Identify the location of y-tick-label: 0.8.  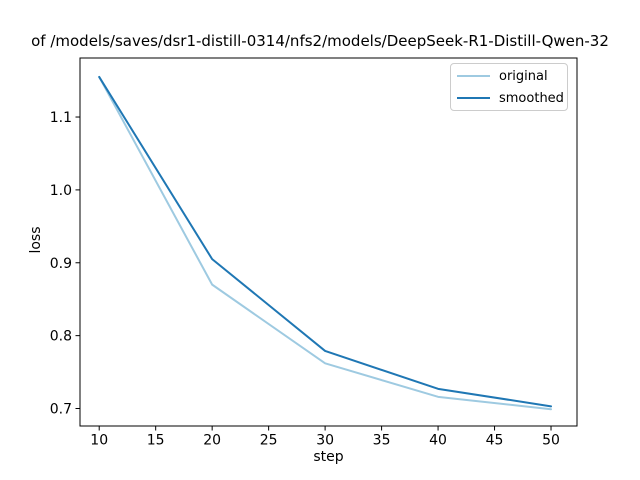
(61, 337).